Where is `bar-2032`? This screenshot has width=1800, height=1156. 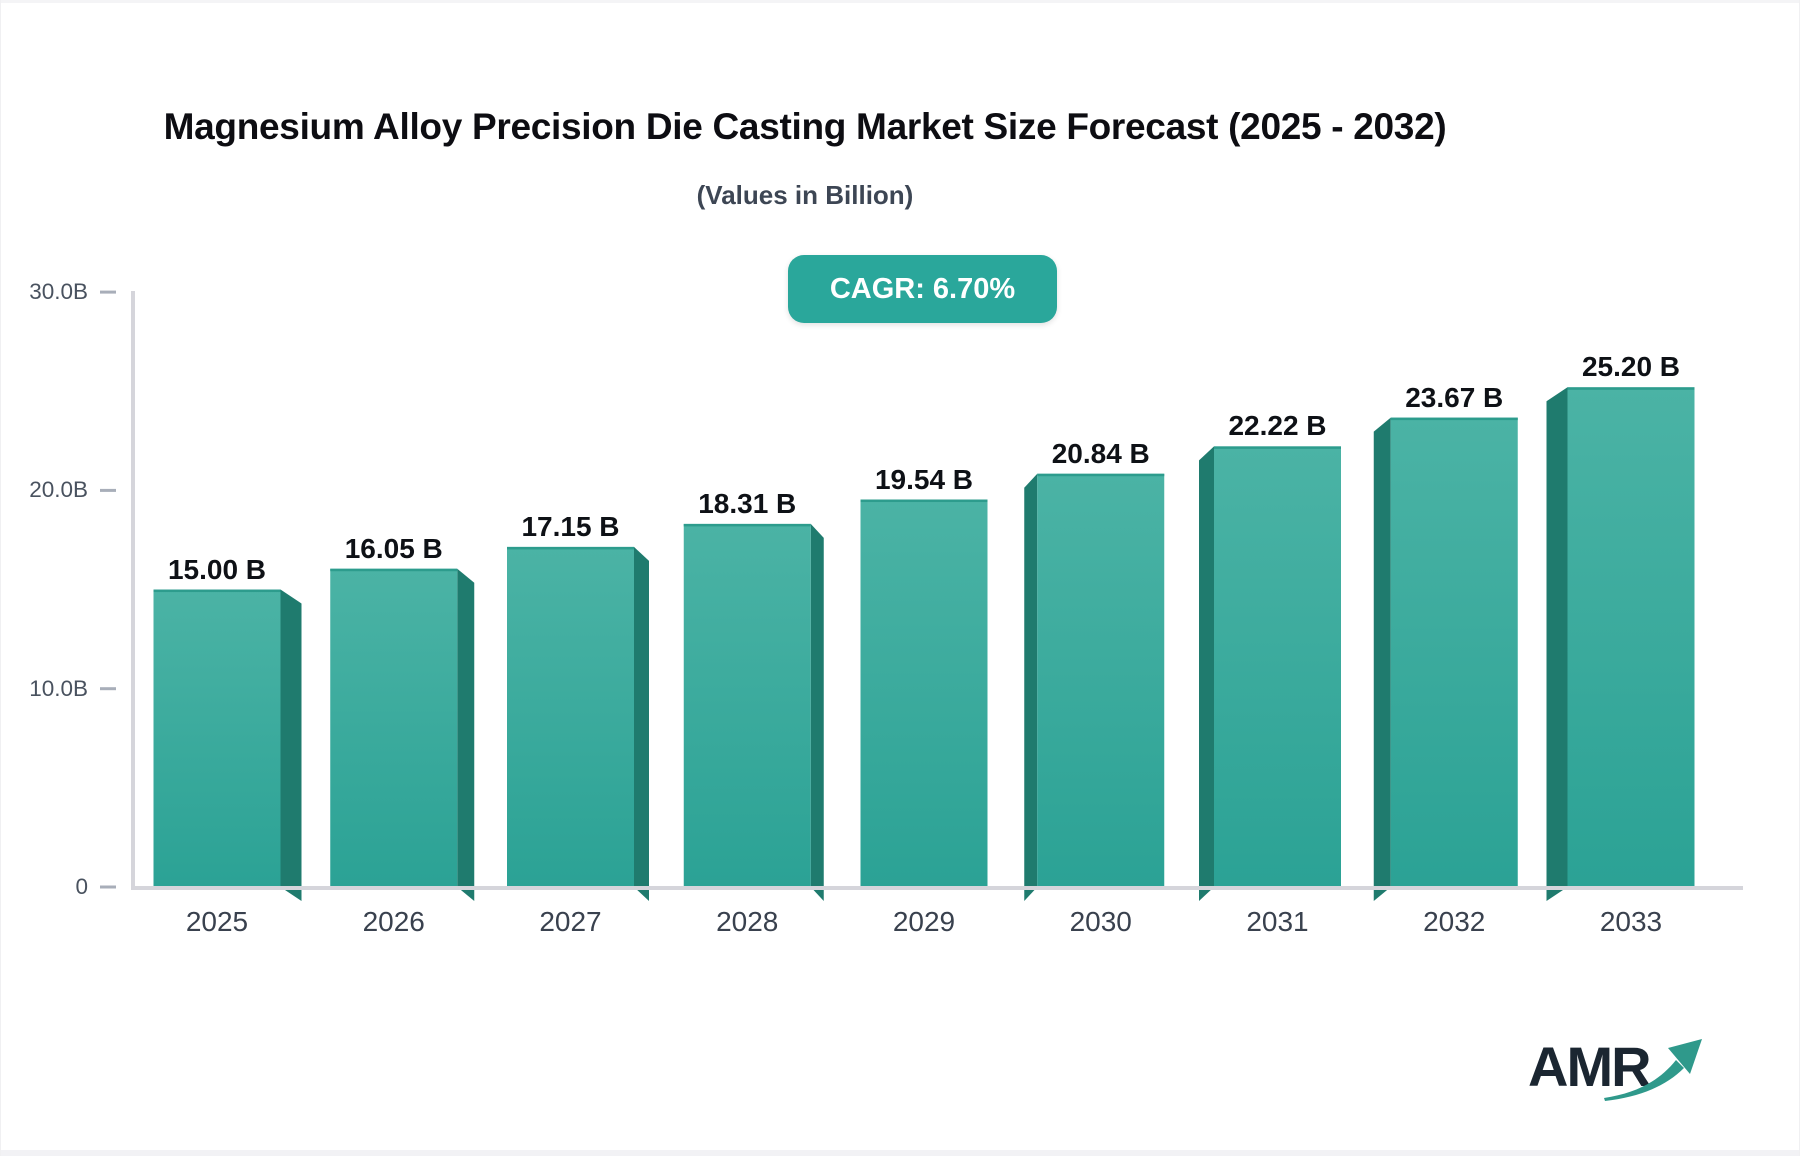 bar-2032 is located at coordinates (1445, 659).